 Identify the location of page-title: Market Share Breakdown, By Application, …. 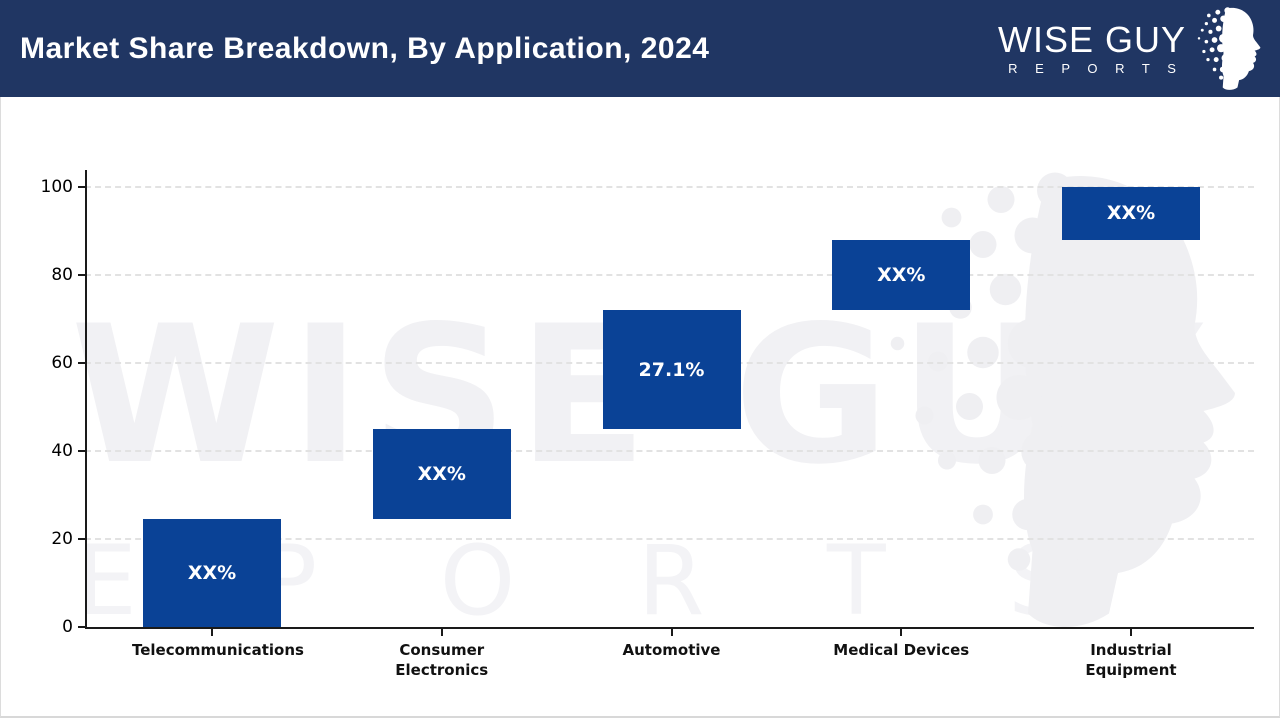
(365, 48).